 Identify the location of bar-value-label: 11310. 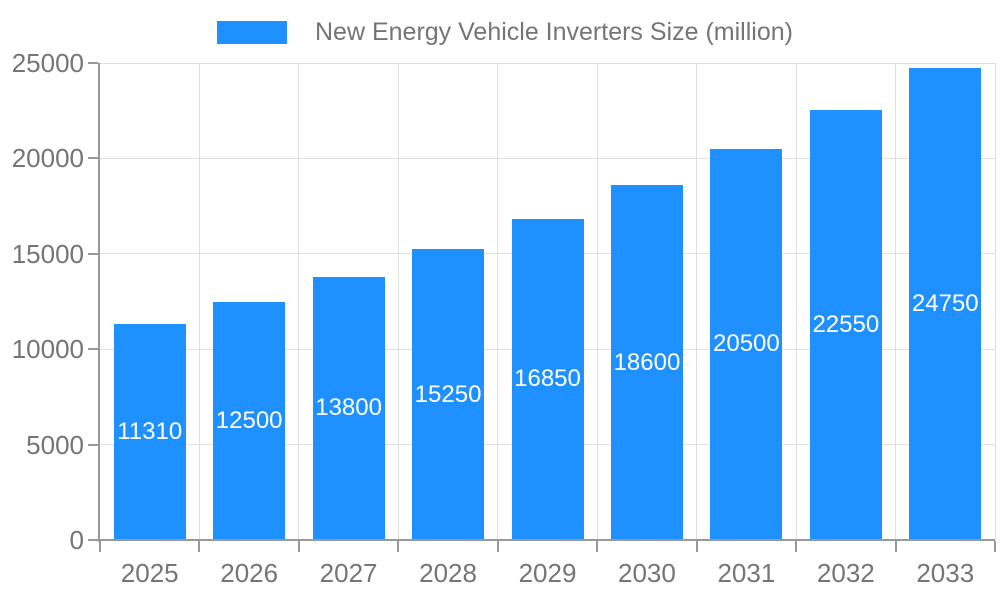
(150, 432).